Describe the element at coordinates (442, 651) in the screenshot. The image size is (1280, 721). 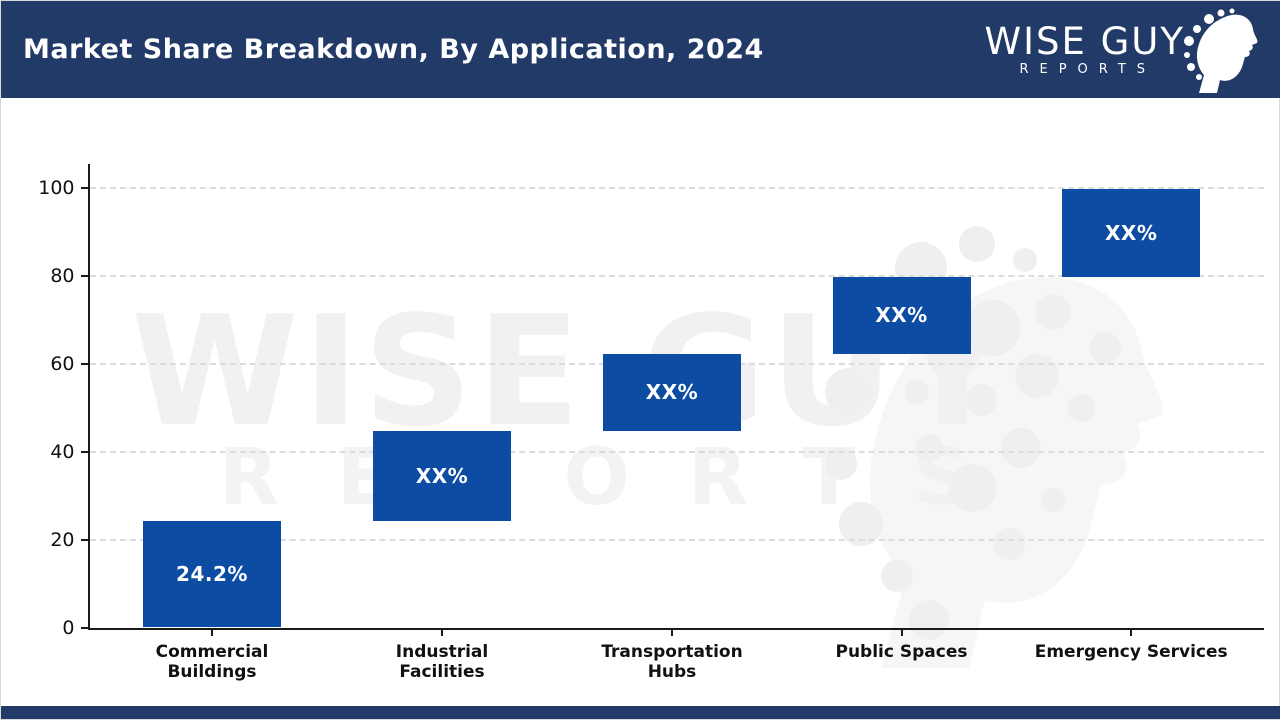
I see `x-axis-label-line: Industrial` at that location.